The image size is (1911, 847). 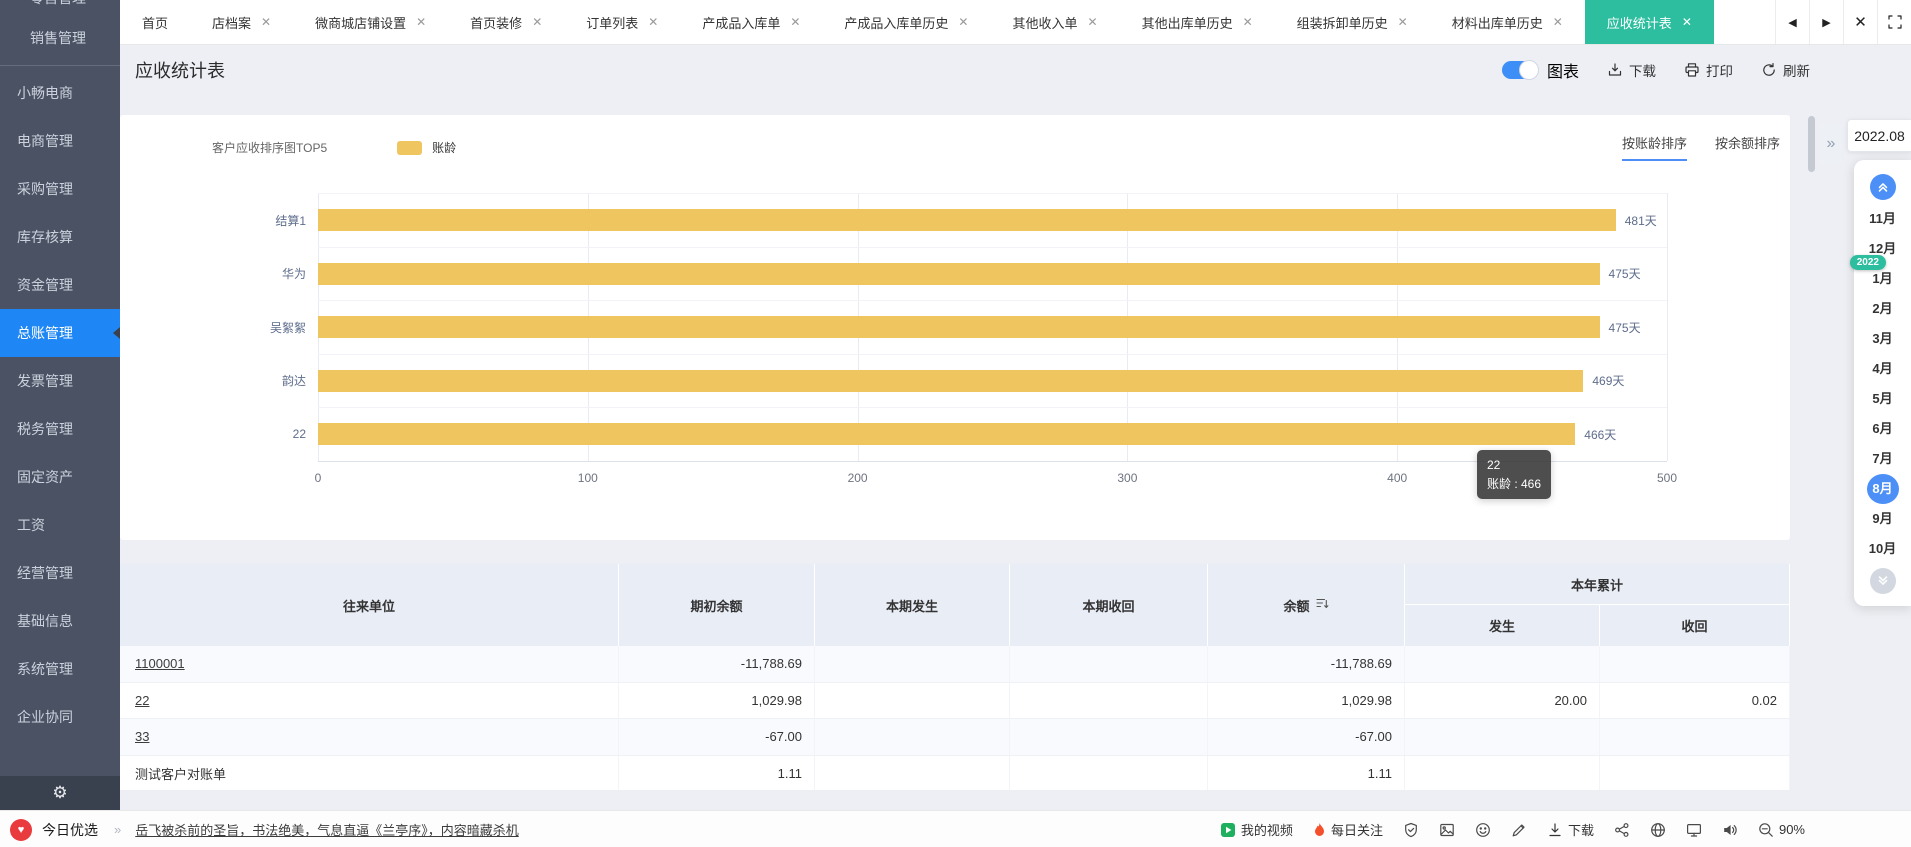 I want to click on sidebar-item-销售管理: 销售管理, so click(x=60, y=38).